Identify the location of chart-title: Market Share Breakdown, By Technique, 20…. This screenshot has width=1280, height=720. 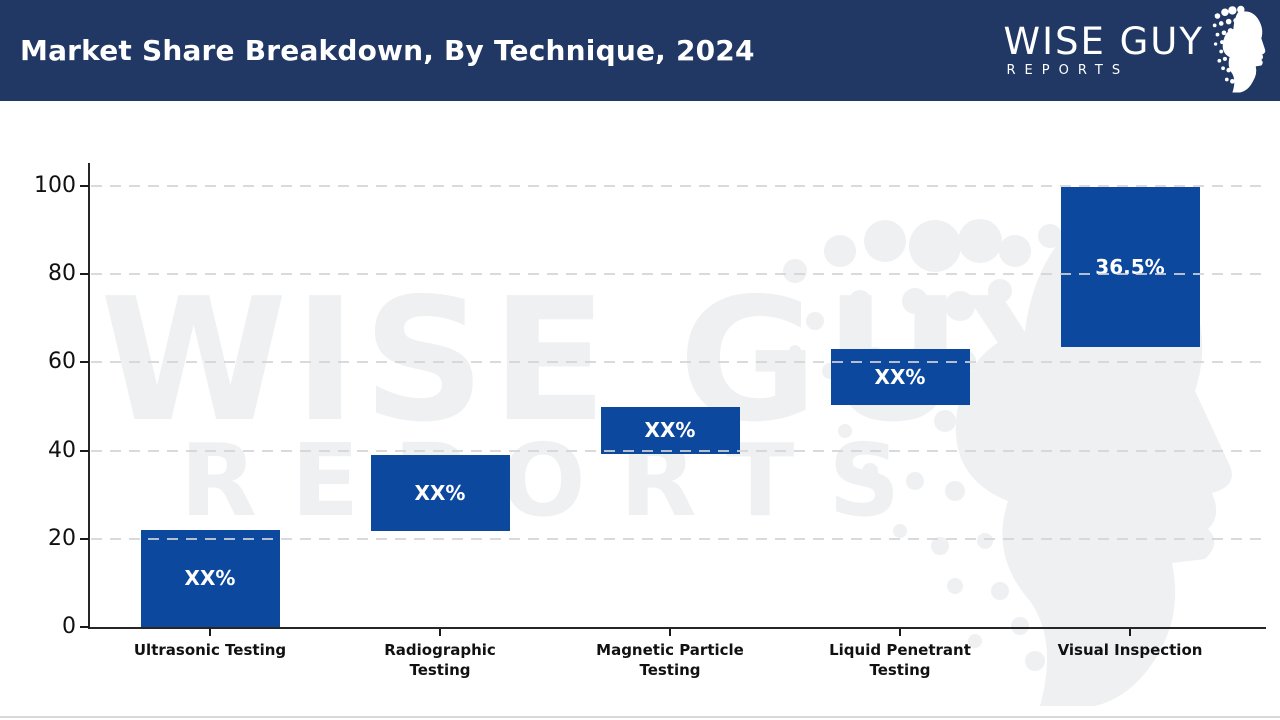
(387, 50).